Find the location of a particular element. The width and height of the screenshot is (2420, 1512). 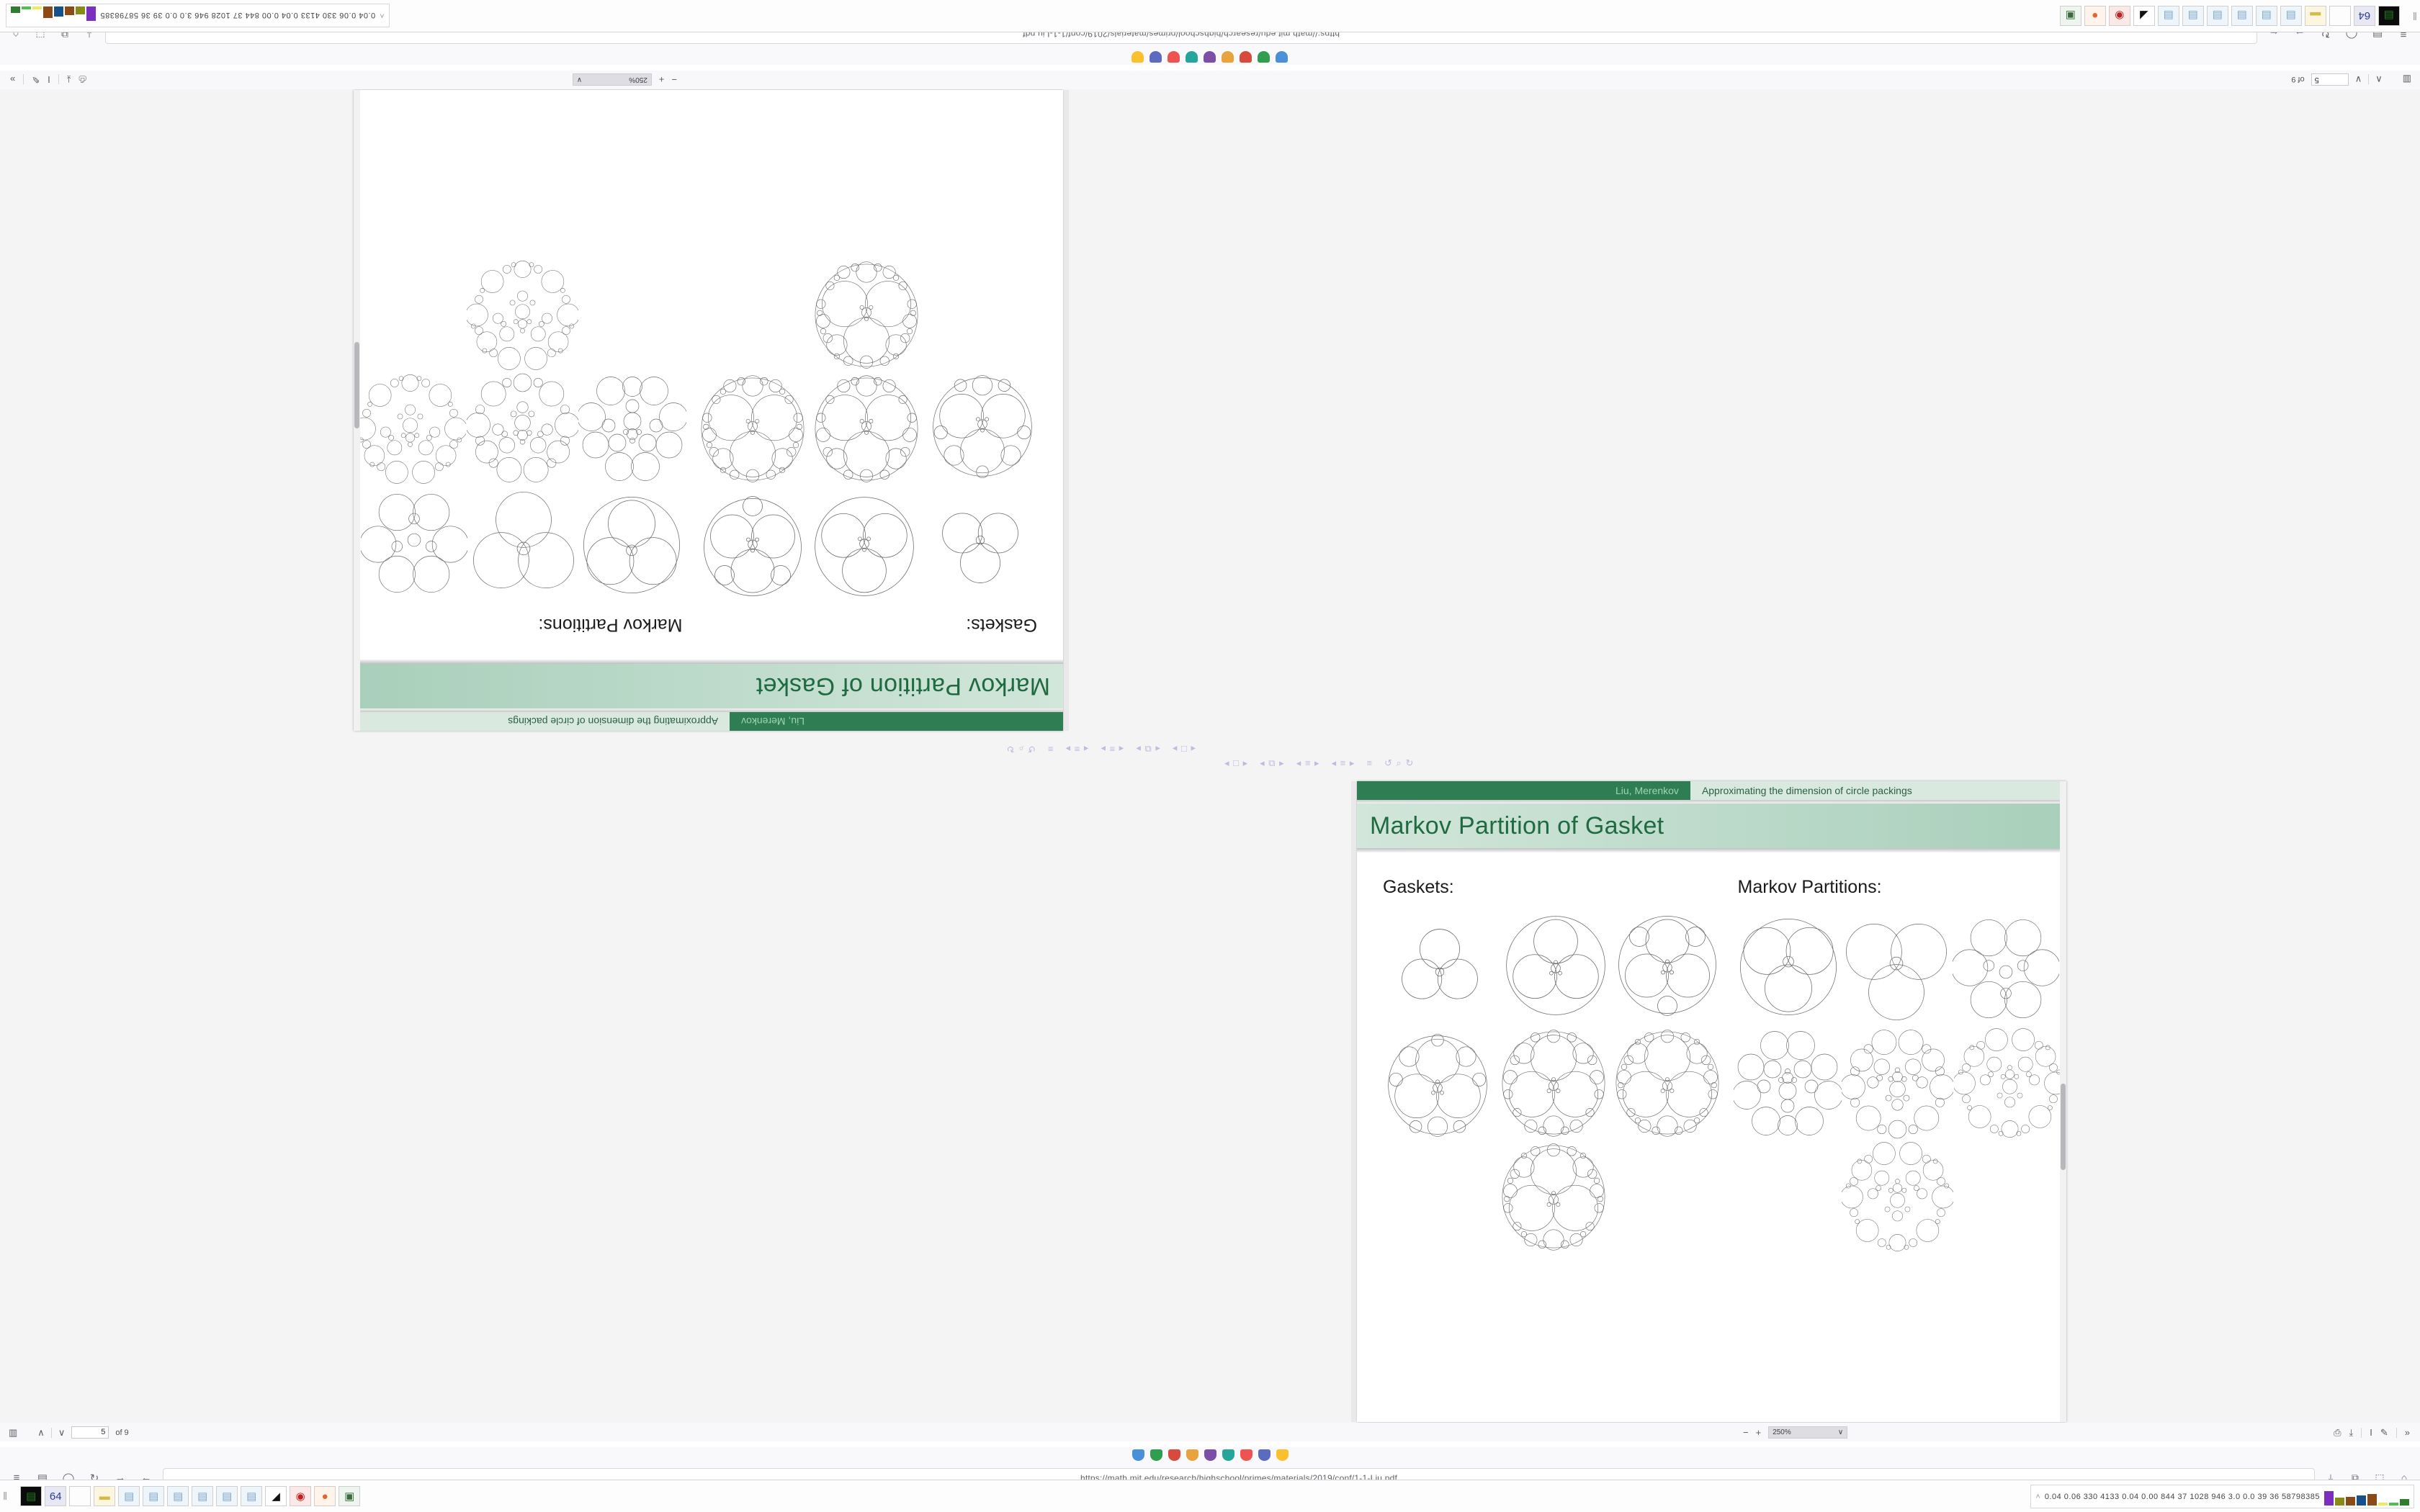

annotation-toolbar-rotated: ◂ □ ▸ ◂ ⧉ ▸ ◂ ≡ ▸ ◂ ≡ ▸ ≡ ↺ ⌕ ↻ is located at coordinates (1210, 747).